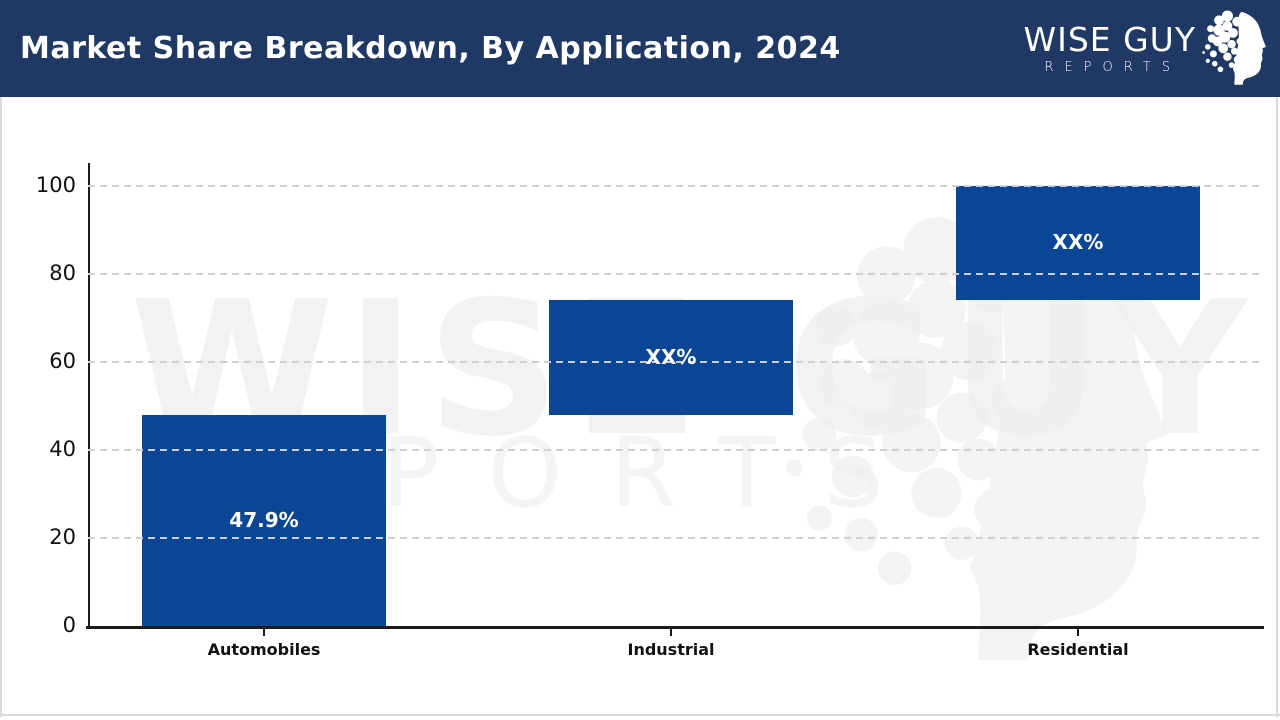 Image resolution: width=1280 pixels, height=720 pixels. What do you see at coordinates (1277, 407) in the screenshot?
I see `frame-right-line` at bounding box center [1277, 407].